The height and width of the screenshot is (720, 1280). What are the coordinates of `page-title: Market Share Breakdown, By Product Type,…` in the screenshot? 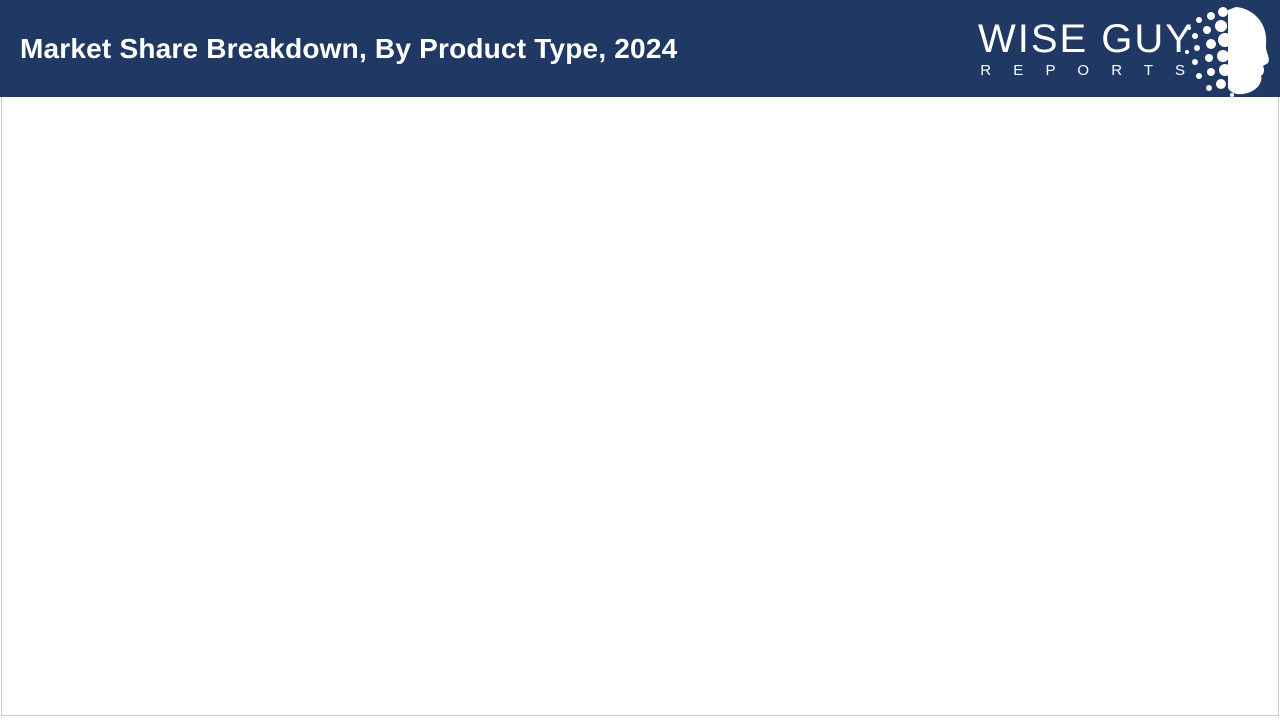 It's located at (349, 48).